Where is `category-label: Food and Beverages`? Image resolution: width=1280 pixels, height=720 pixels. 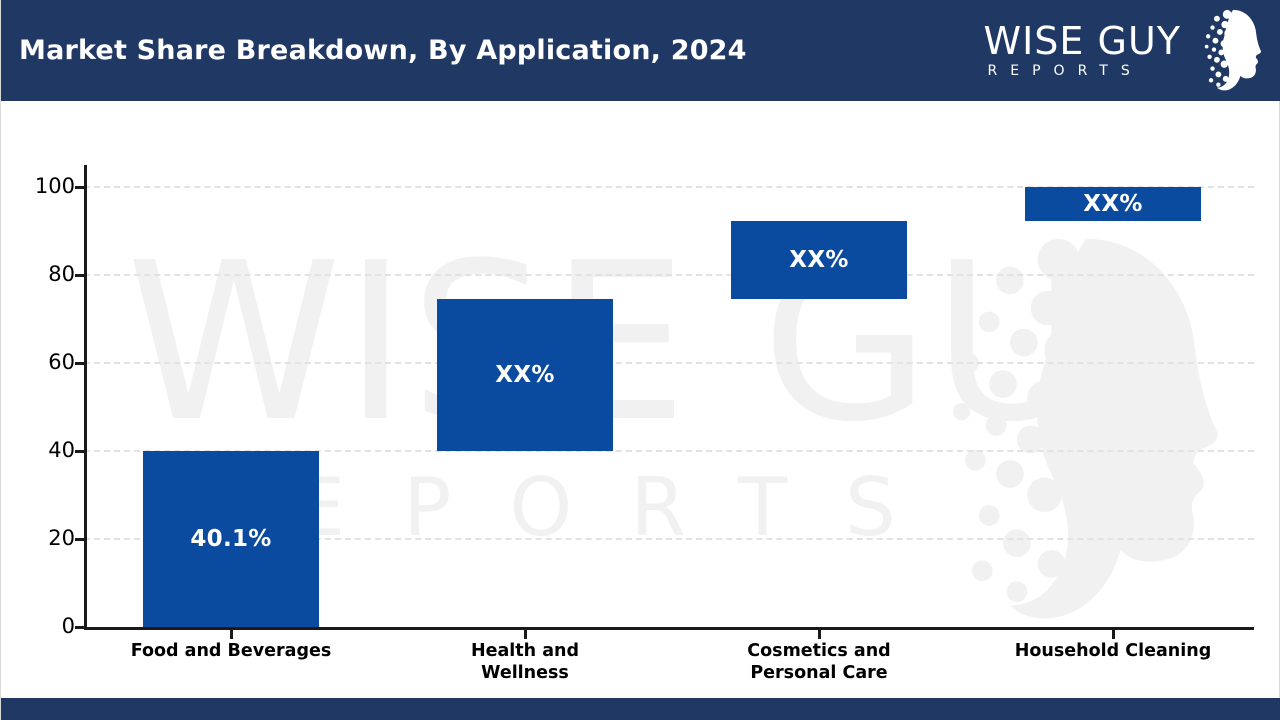 category-label: Food and Beverages is located at coordinates (231, 651).